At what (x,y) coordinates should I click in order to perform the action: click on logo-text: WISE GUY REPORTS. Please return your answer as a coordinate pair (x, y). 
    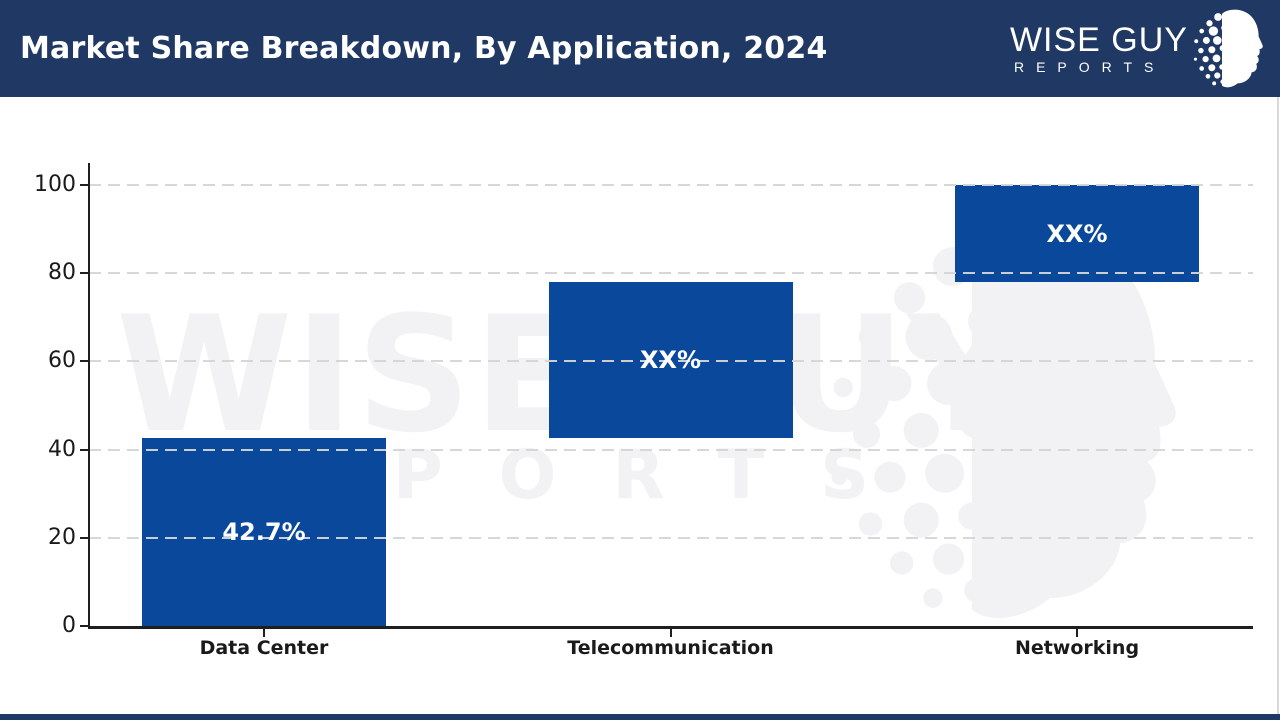
    Looking at the image, I should click on (1099, 48).